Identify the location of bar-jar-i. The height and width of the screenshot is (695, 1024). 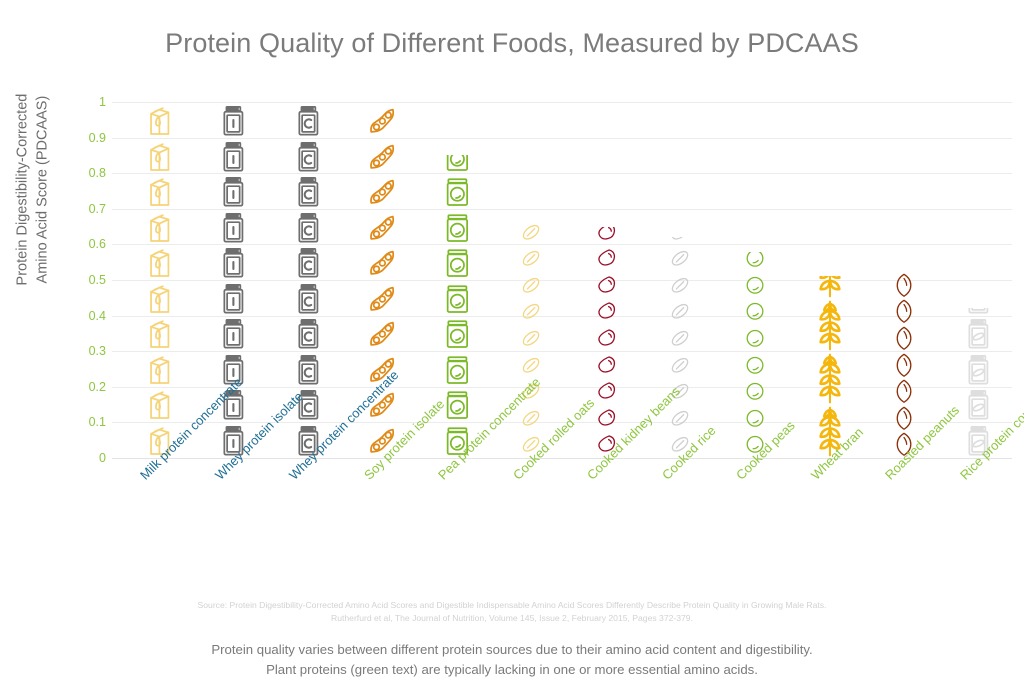
(234, 280).